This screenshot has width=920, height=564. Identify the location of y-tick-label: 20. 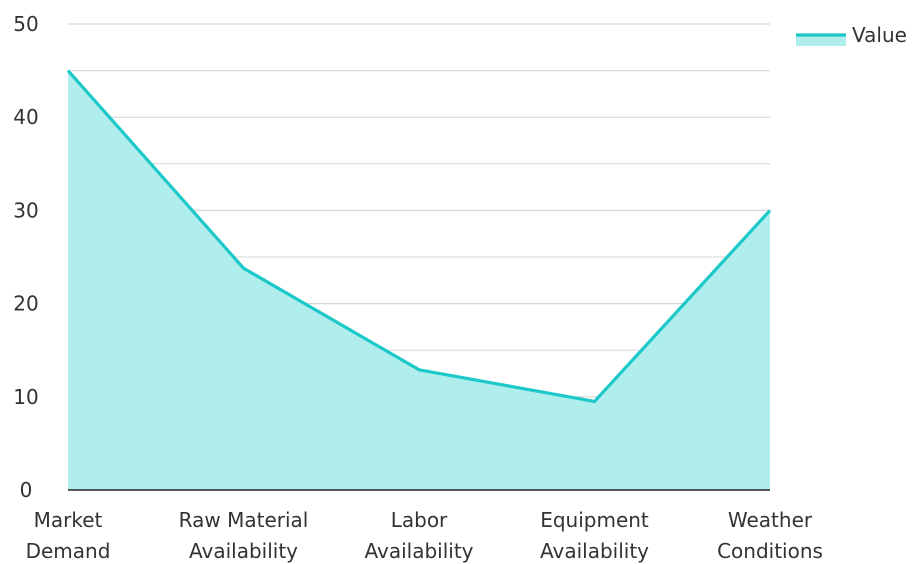
(25, 304).